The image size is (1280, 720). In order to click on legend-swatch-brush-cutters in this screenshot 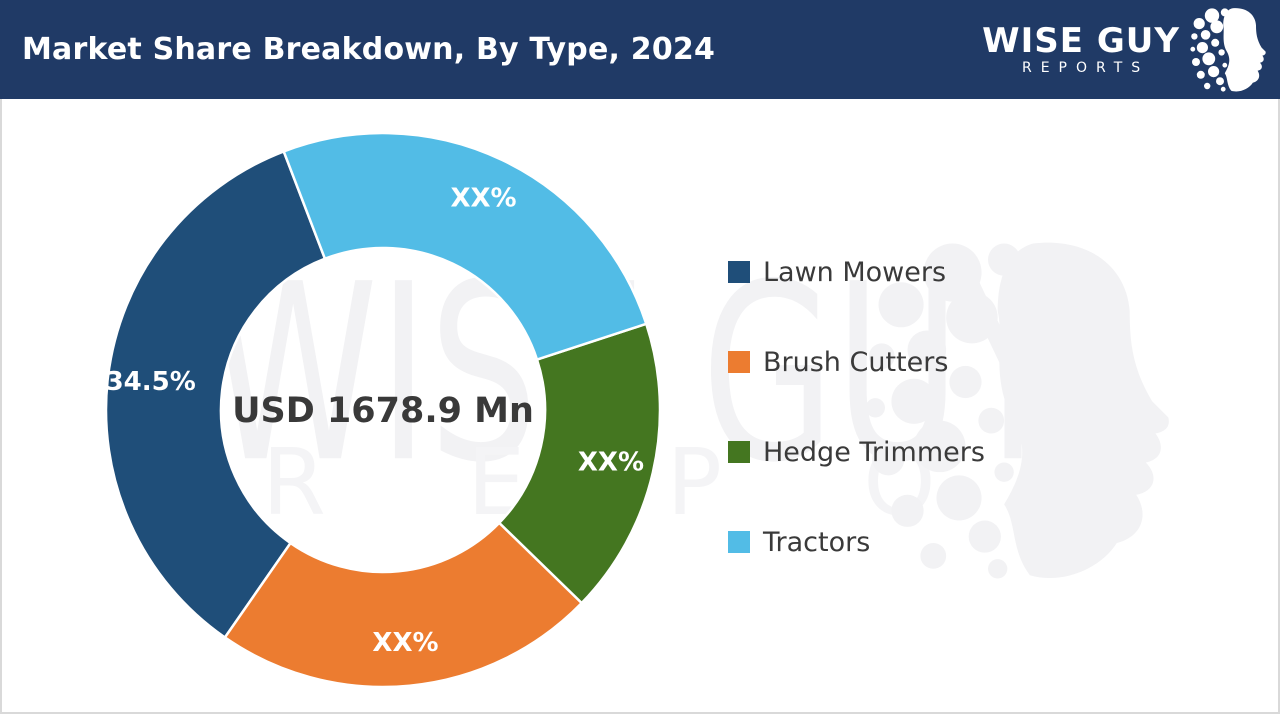, I will do `click(739, 362)`.